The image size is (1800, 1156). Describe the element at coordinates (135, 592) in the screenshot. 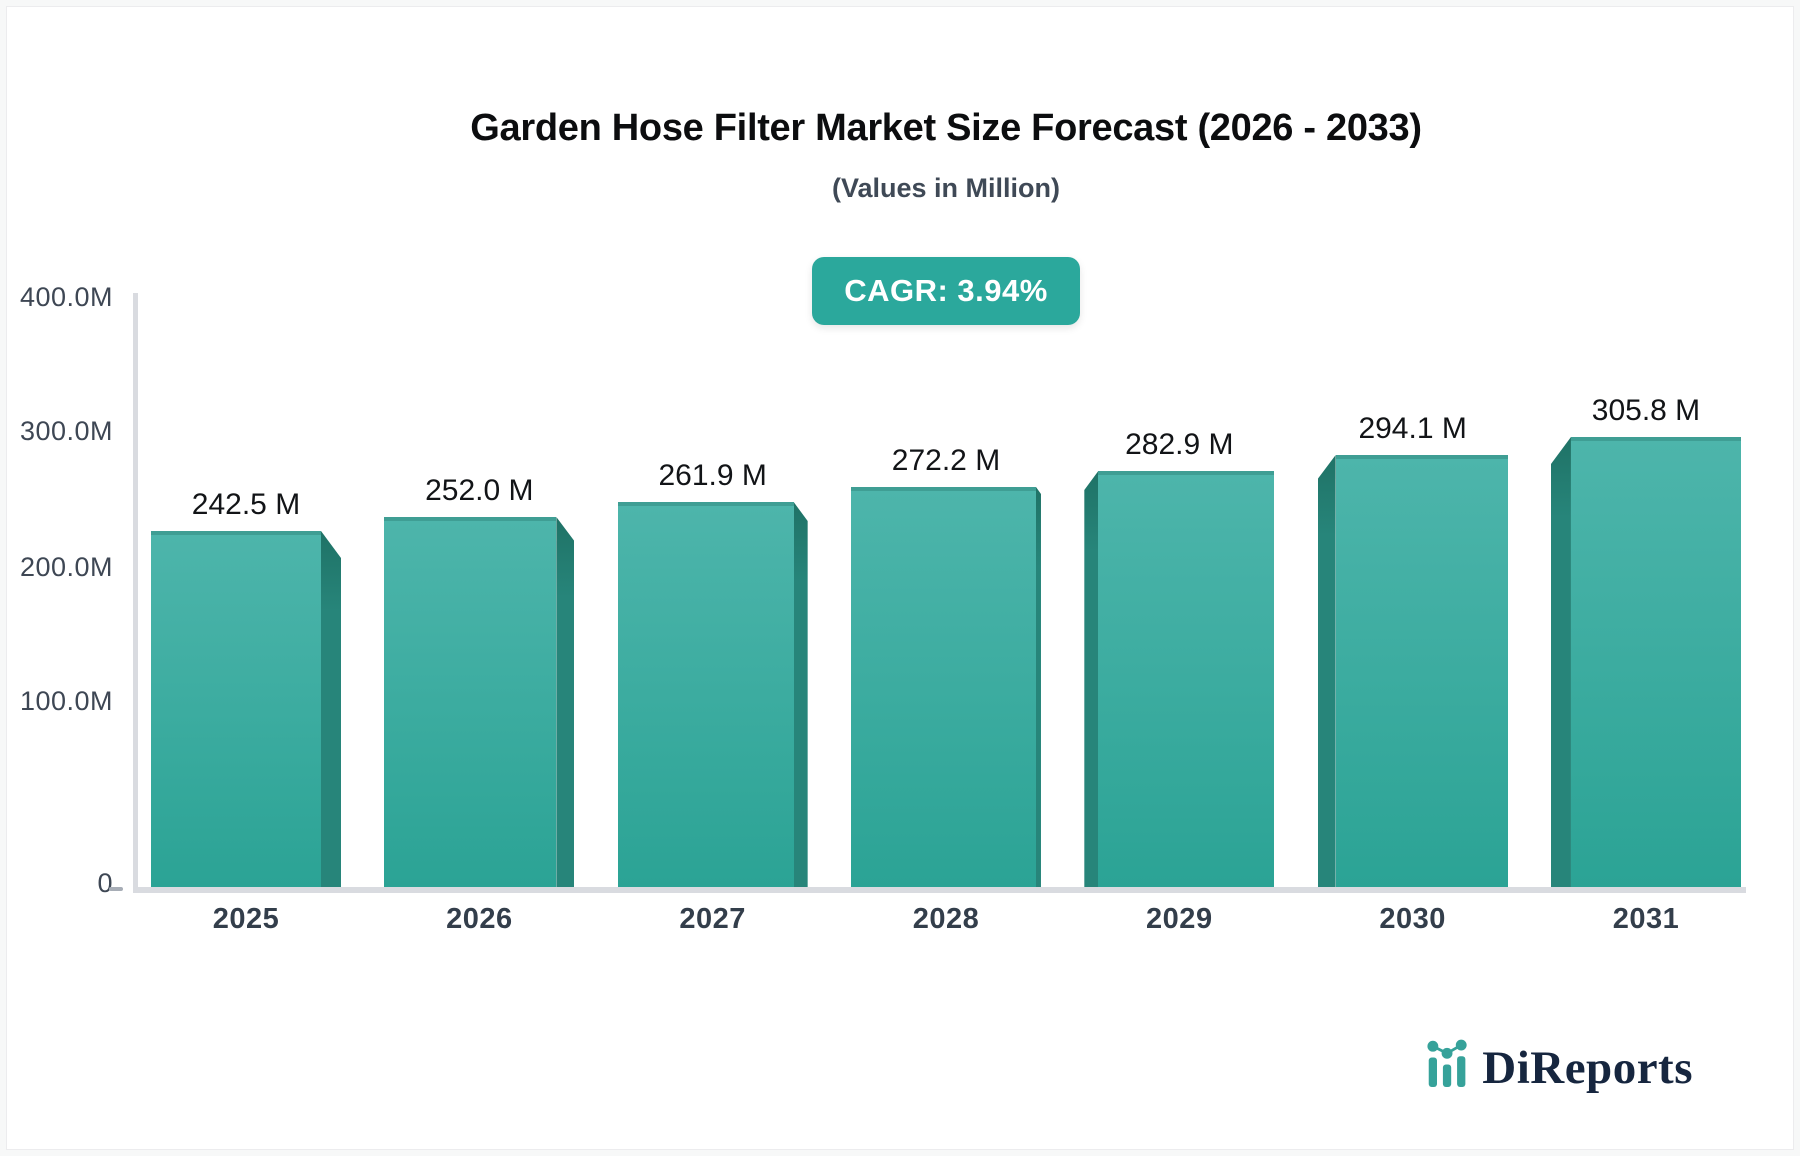

I see `y-axis-line` at that location.